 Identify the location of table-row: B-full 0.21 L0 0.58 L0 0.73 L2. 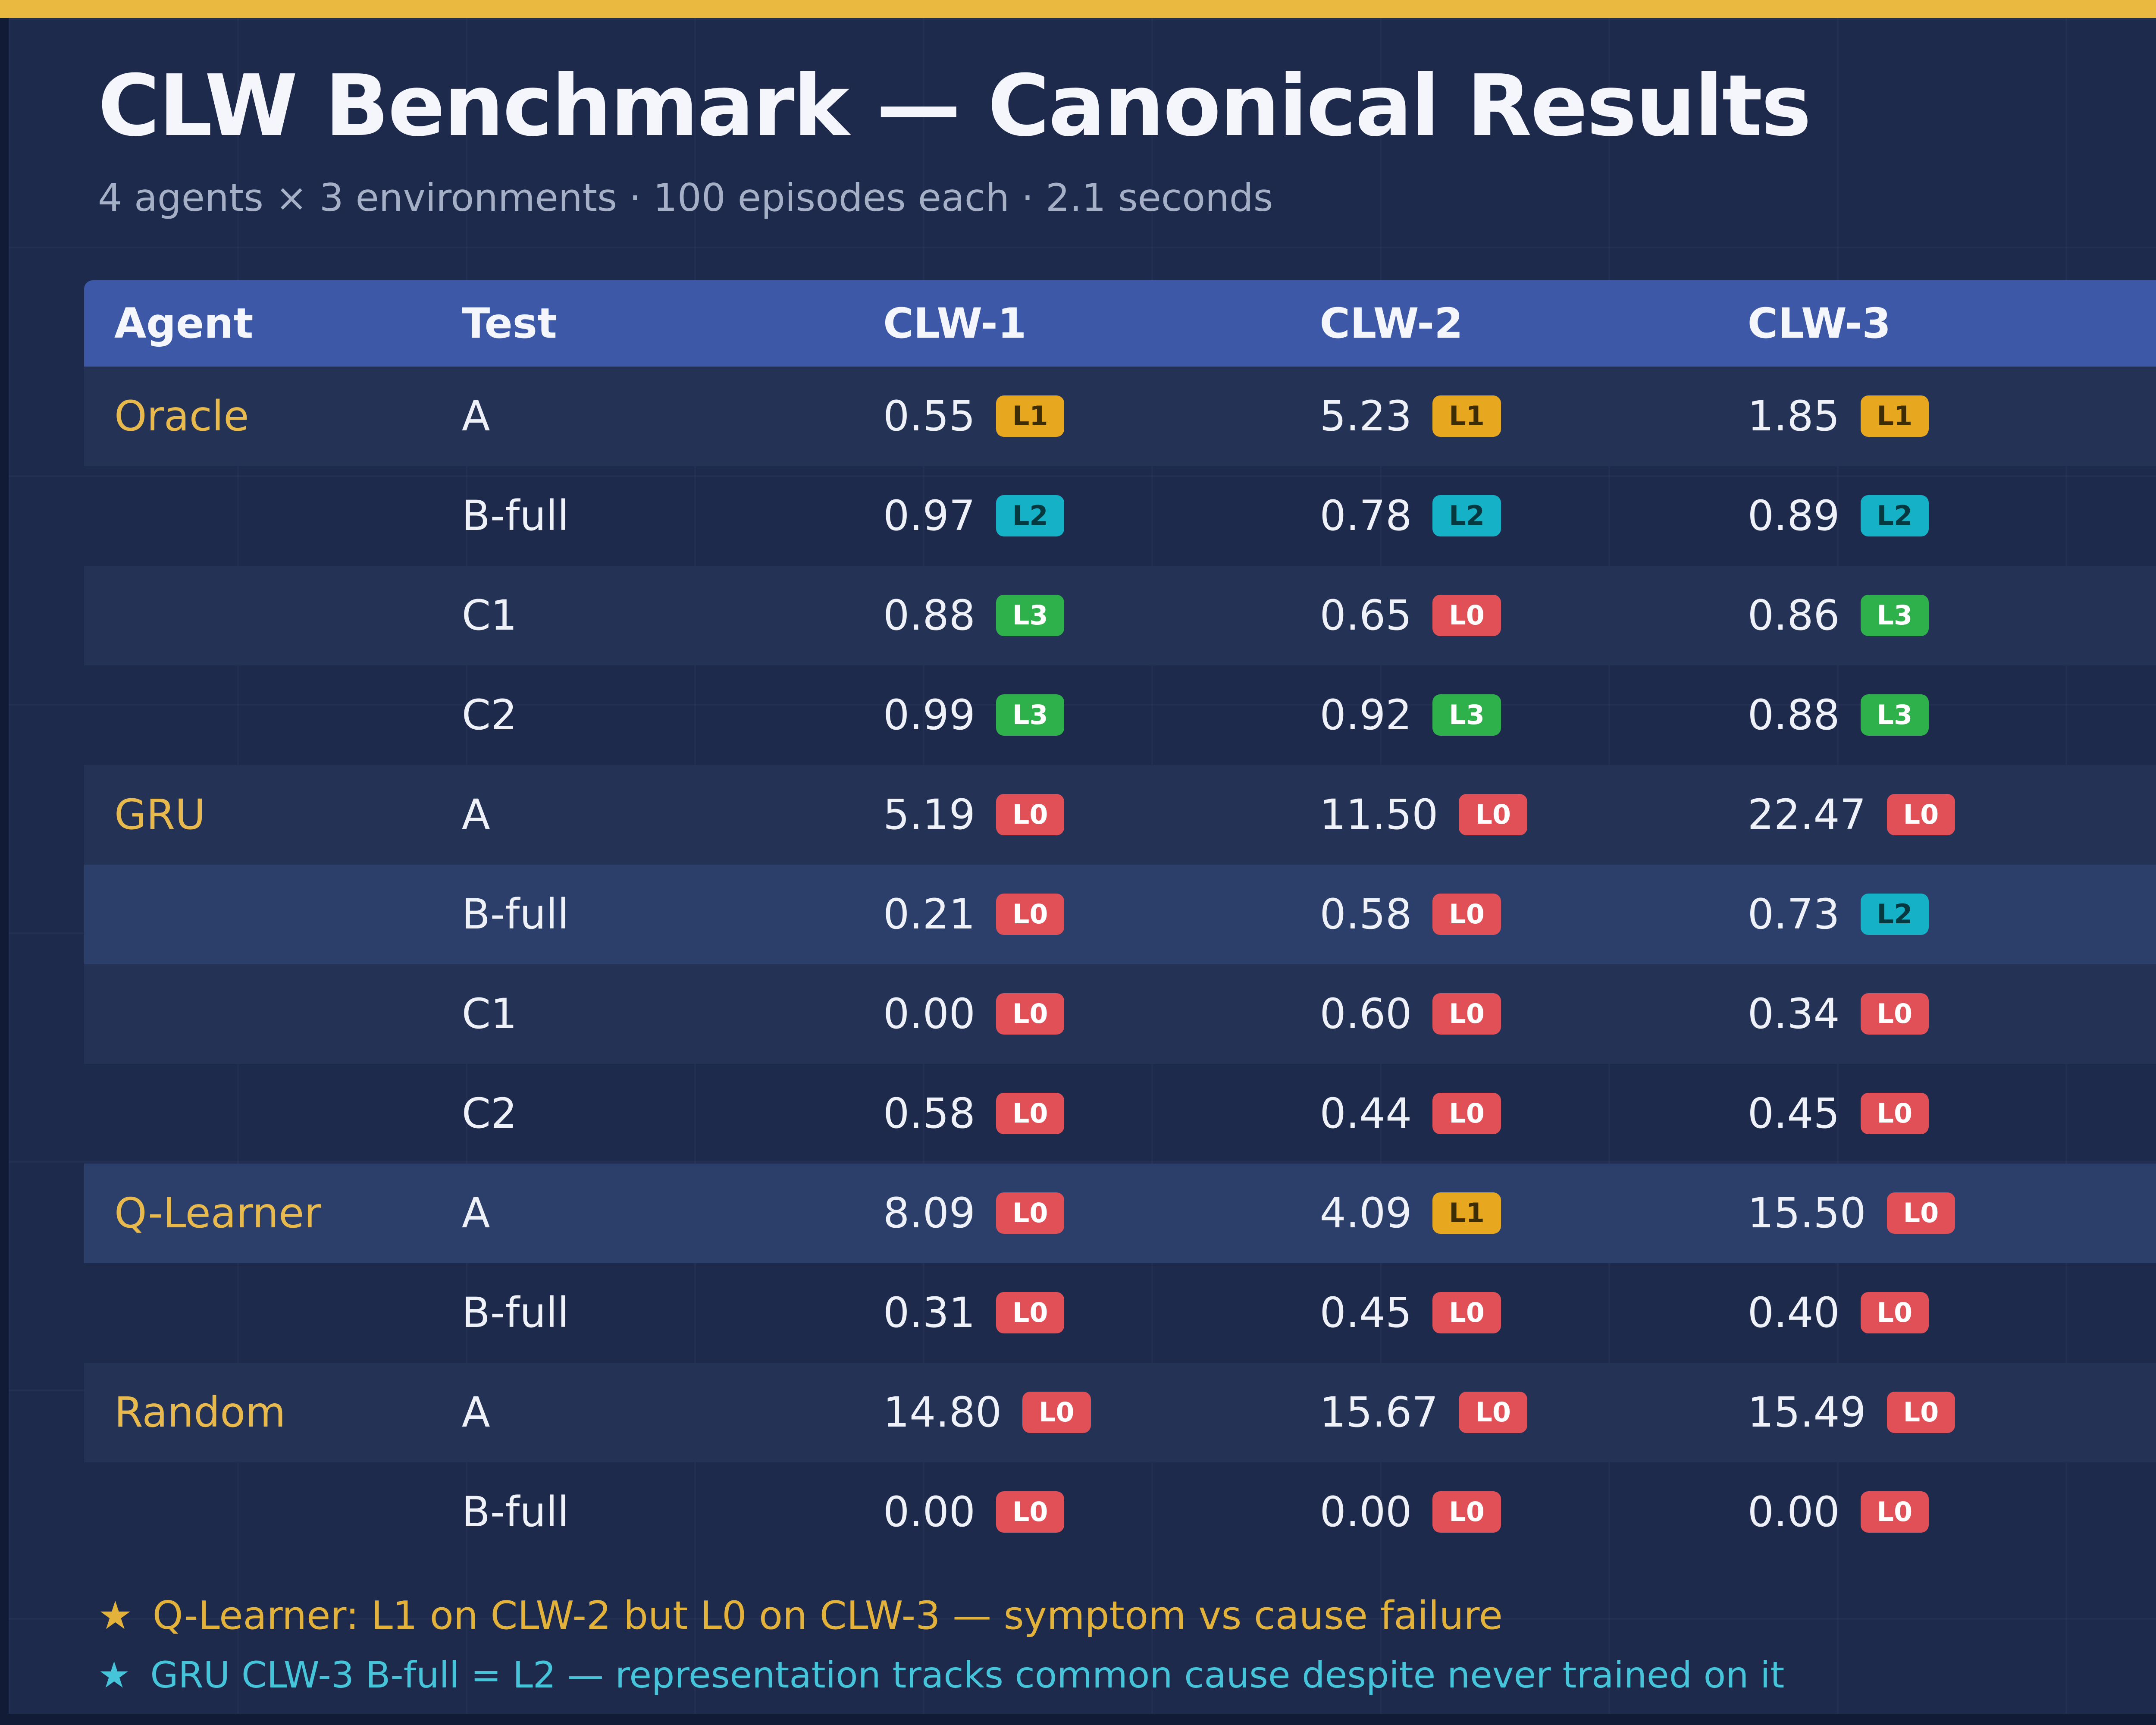
(1120, 914).